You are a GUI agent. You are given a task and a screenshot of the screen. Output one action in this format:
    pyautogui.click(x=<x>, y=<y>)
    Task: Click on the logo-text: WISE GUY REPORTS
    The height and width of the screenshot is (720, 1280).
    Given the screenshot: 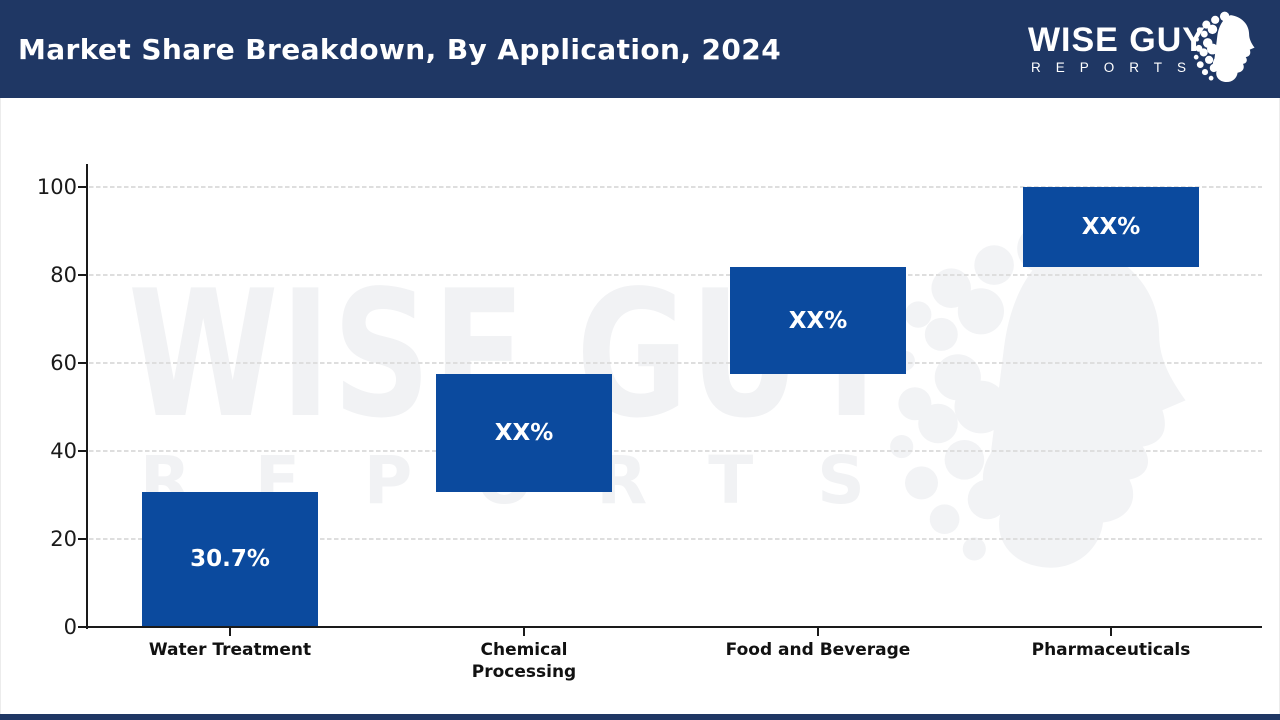 What is the action you would take?
    pyautogui.click(x=1117, y=49)
    